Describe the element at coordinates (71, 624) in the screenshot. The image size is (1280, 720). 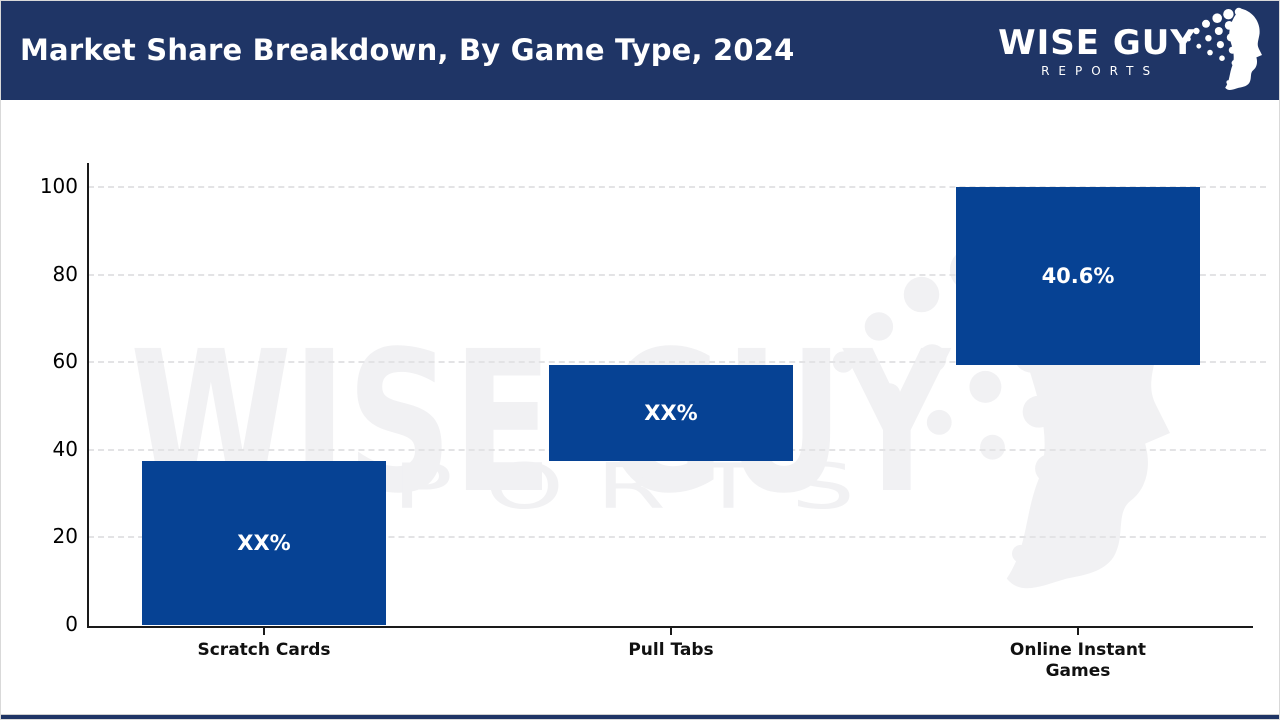
I see `y-tick-label-0: 0` at that location.